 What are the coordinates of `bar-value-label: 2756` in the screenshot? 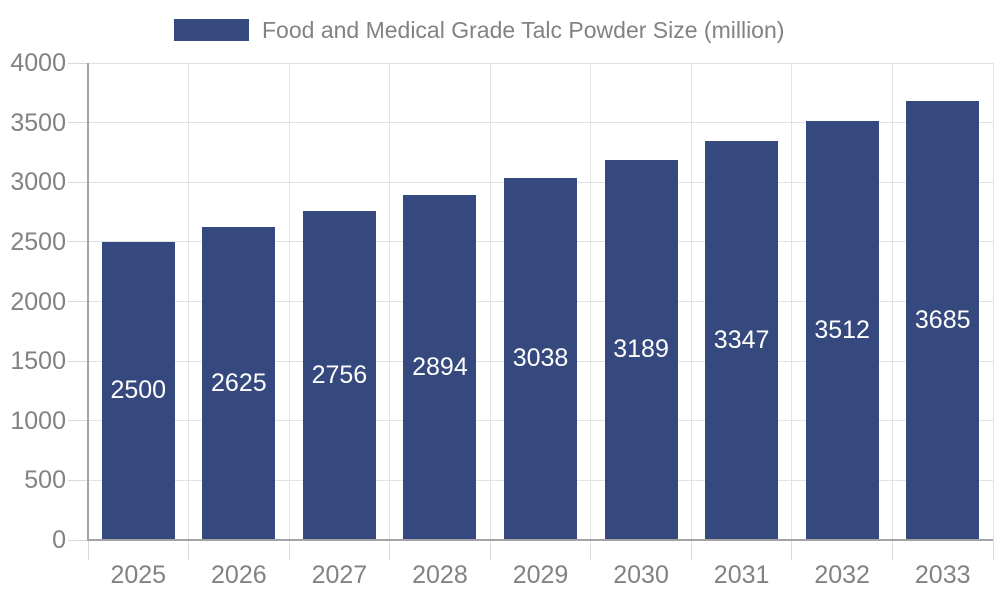 It's located at (339, 375).